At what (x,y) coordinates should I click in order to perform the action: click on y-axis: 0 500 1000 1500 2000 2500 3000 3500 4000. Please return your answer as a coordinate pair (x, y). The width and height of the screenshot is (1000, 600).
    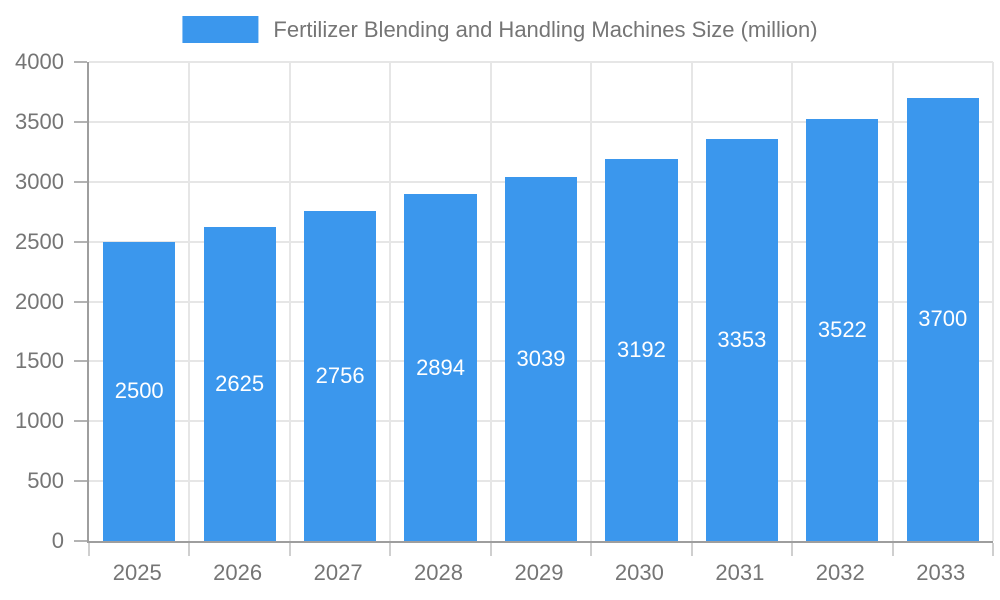
    Looking at the image, I should click on (43, 301).